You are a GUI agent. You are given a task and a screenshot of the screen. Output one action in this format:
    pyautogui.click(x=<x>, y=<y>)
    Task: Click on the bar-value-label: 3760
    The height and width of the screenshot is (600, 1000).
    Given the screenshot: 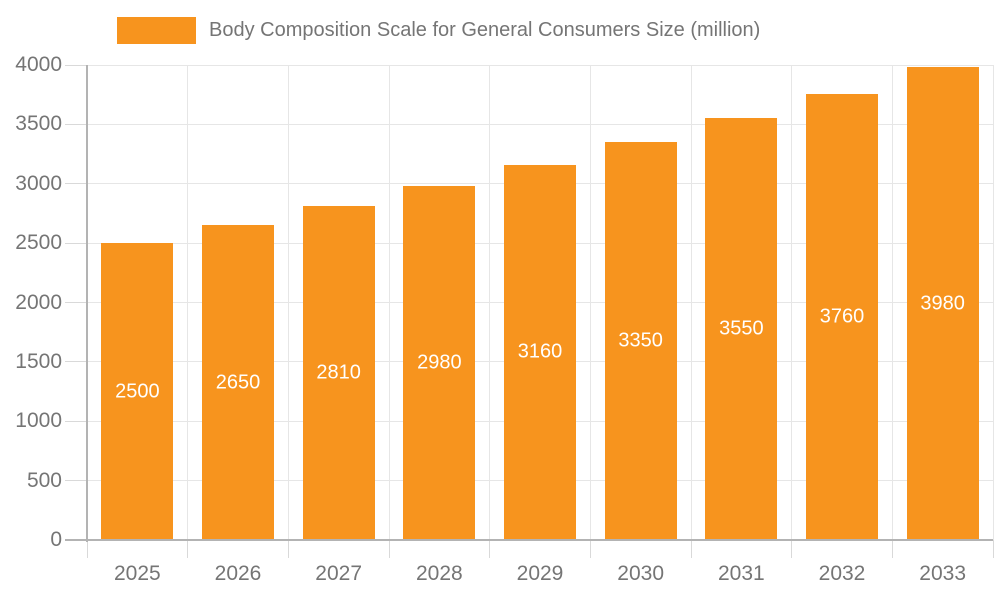 What is the action you would take?
    pyautogui.click(x=842, y=316)
    